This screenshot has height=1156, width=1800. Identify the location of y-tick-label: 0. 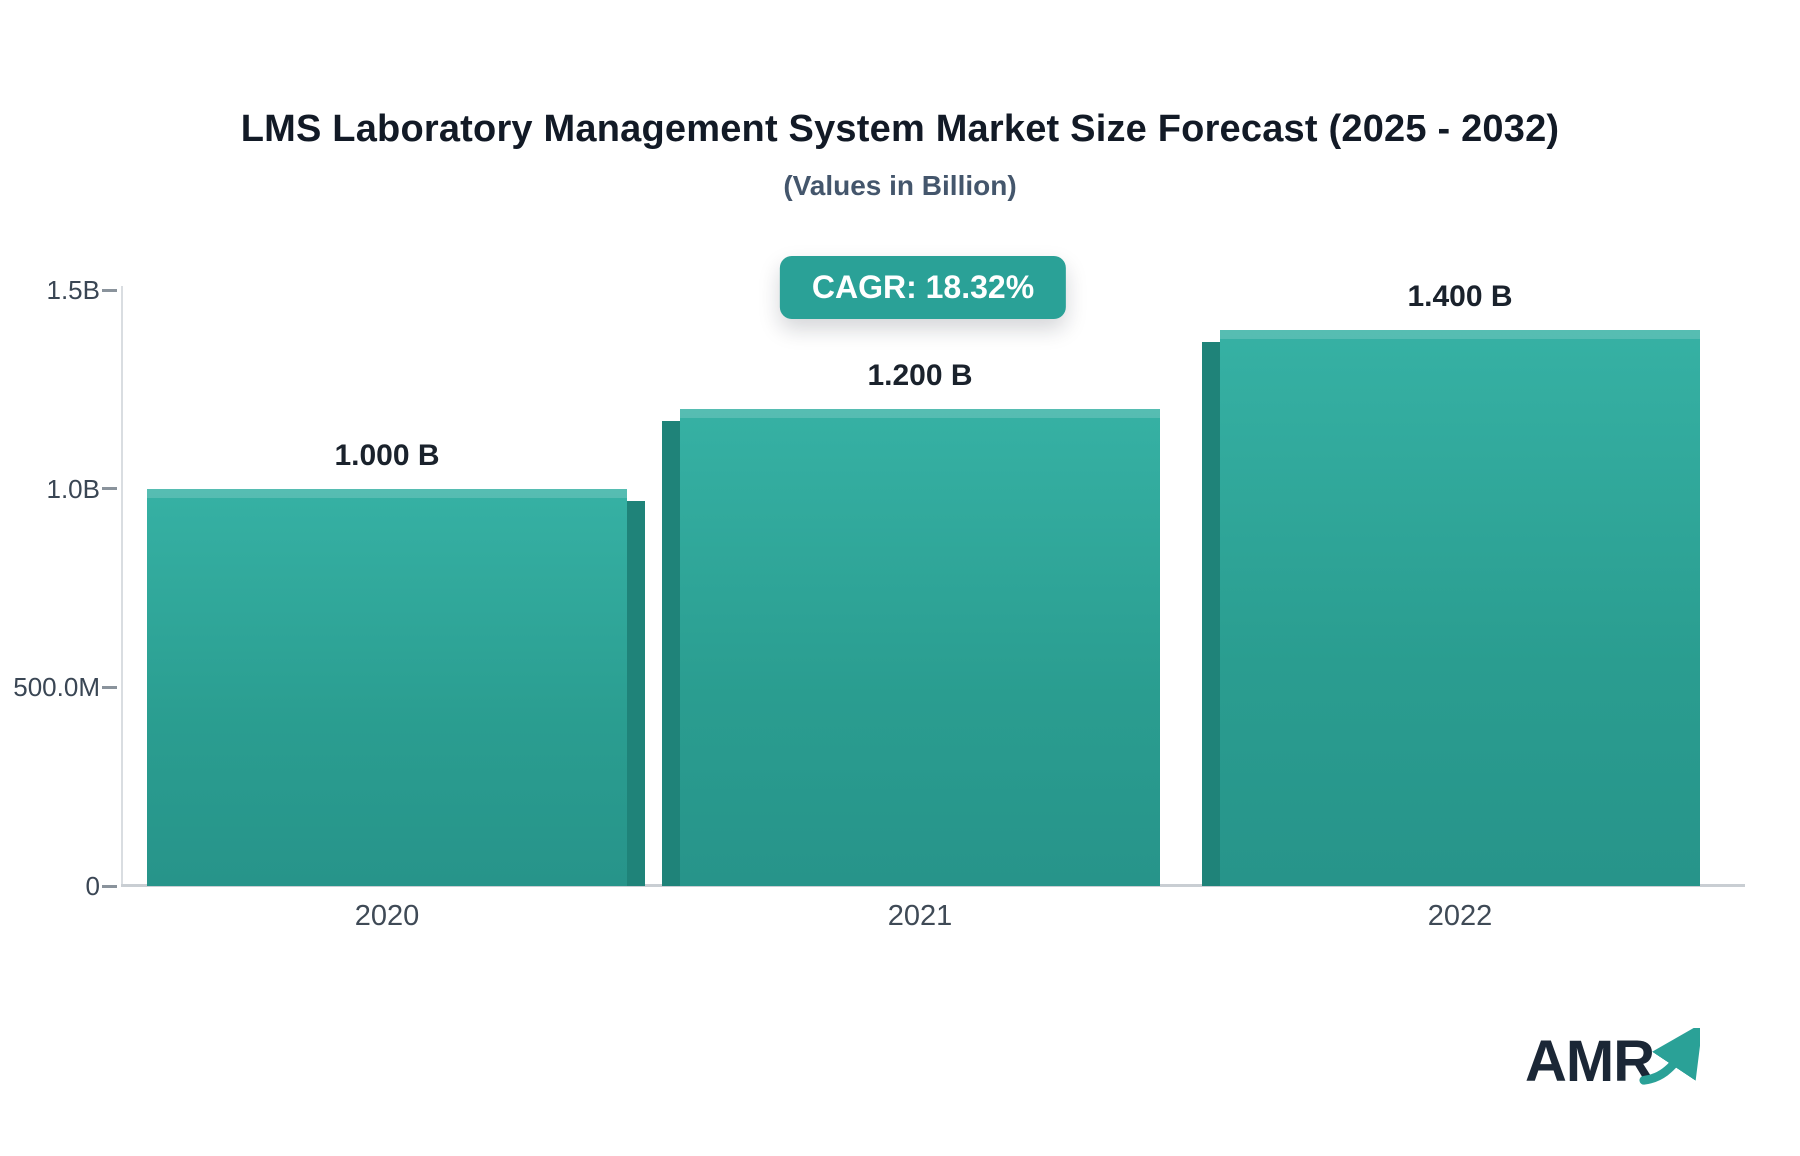
(92, 886).